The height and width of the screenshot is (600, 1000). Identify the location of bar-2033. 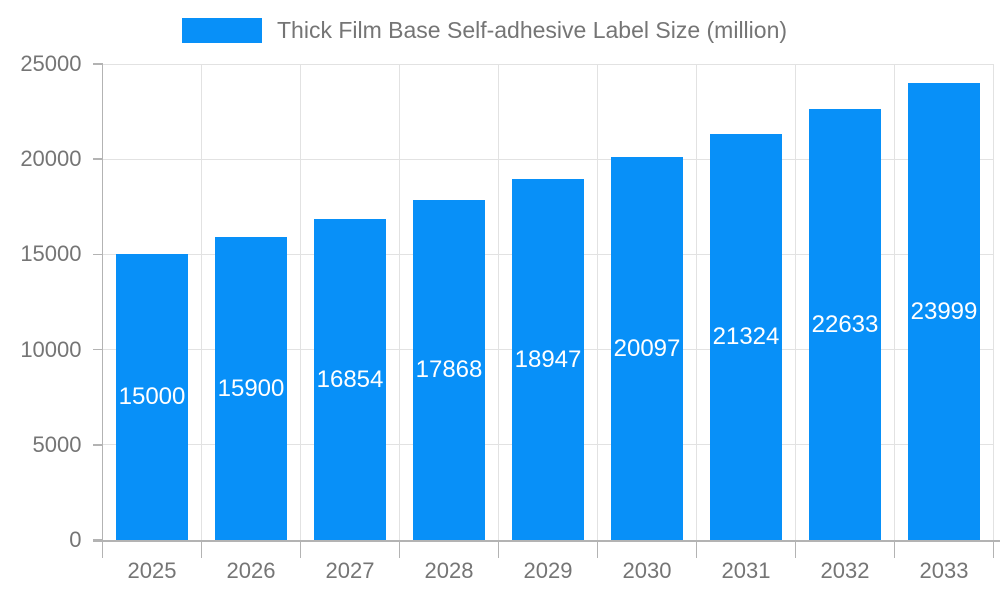
(944, 311).